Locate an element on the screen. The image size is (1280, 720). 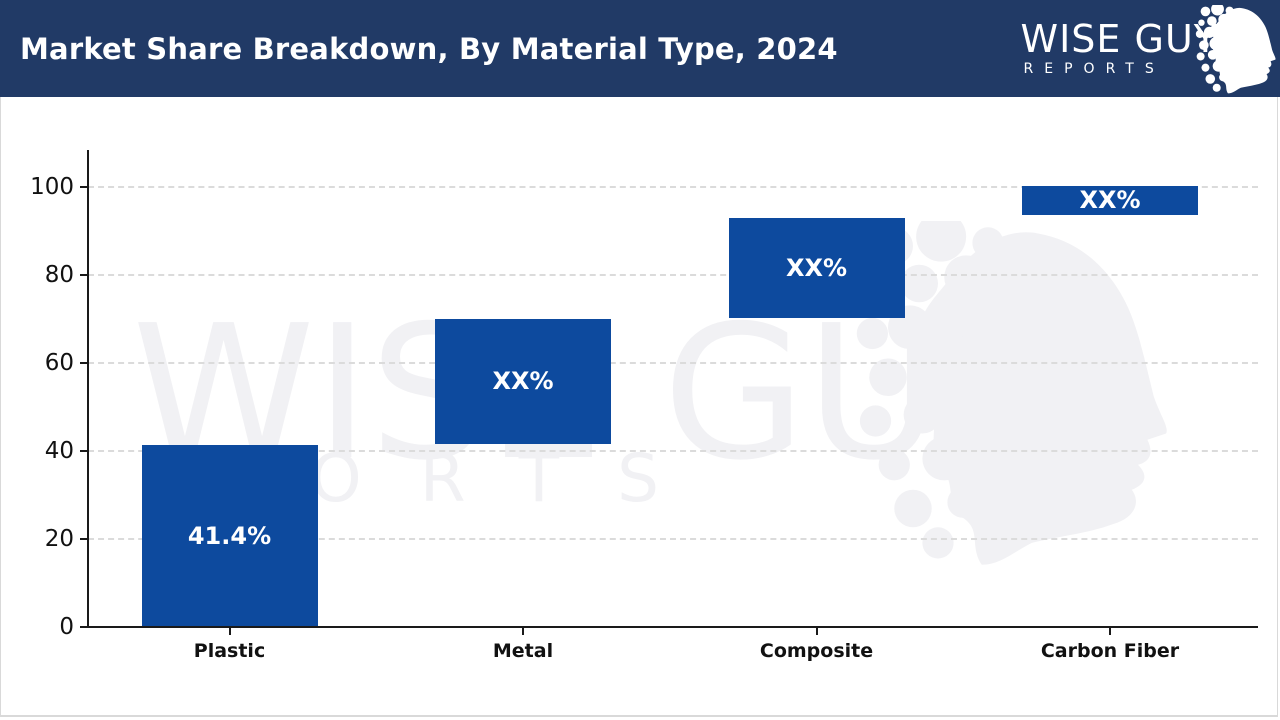
logo-head-icon is located at coordinates (1235, 48).